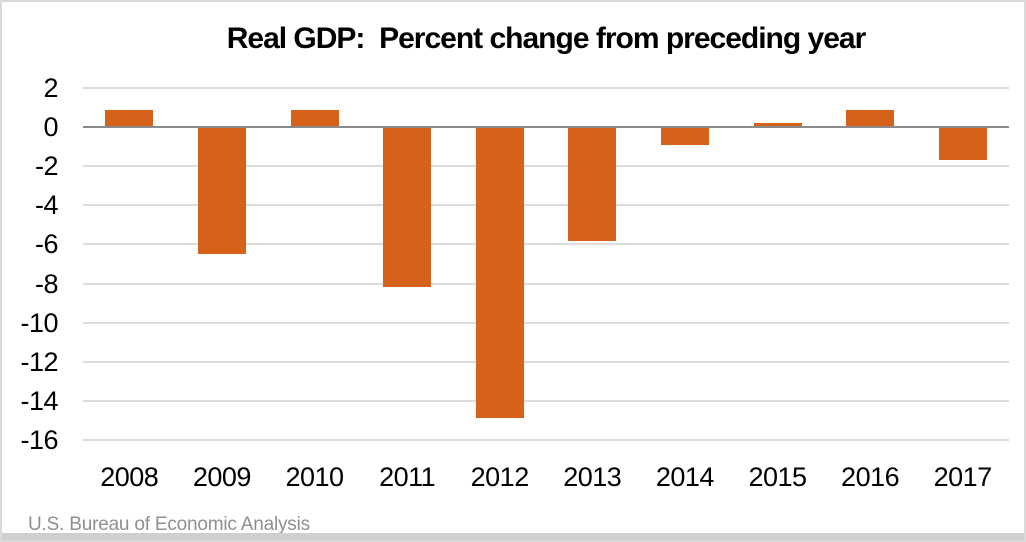 The image size is (1026, 542). What do you see at coordinates (46, 244) in the screenshot?
I see `y-tick-label: -6` at bounding box center [46, 244].